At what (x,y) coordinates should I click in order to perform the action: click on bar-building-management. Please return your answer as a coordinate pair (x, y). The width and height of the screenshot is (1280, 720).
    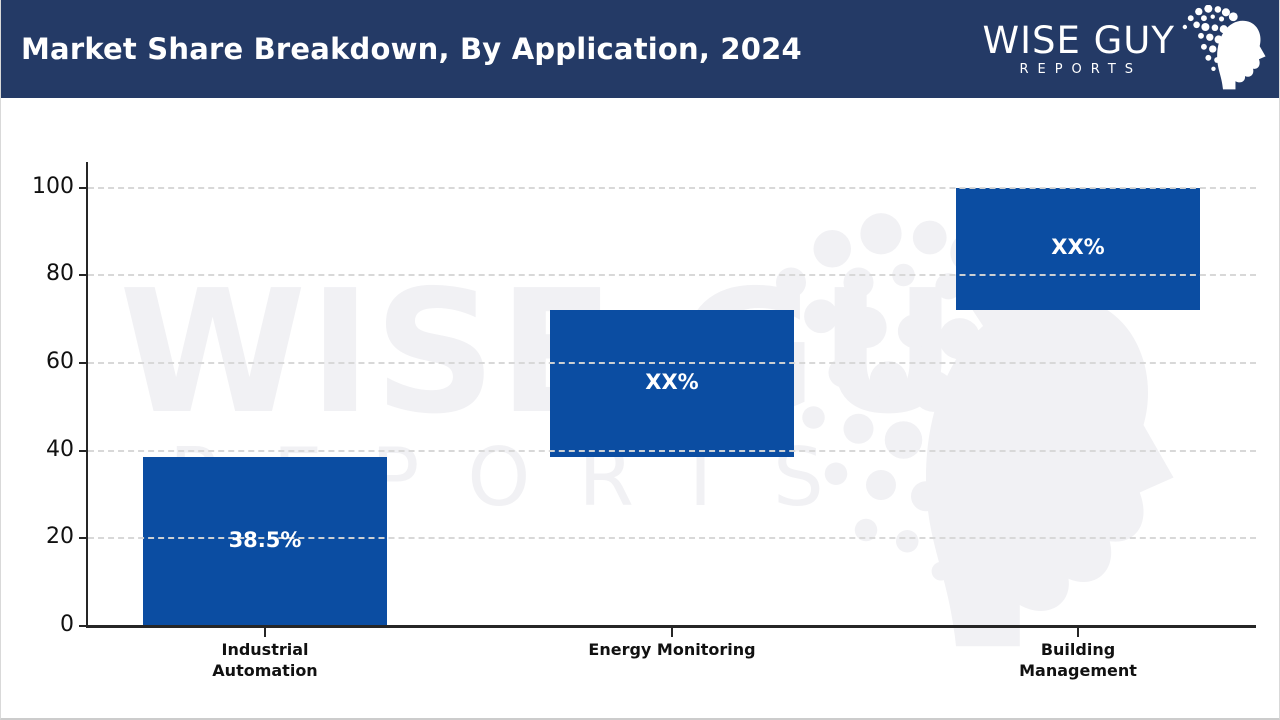
    Looking at the image, I should click on (1078, 249).